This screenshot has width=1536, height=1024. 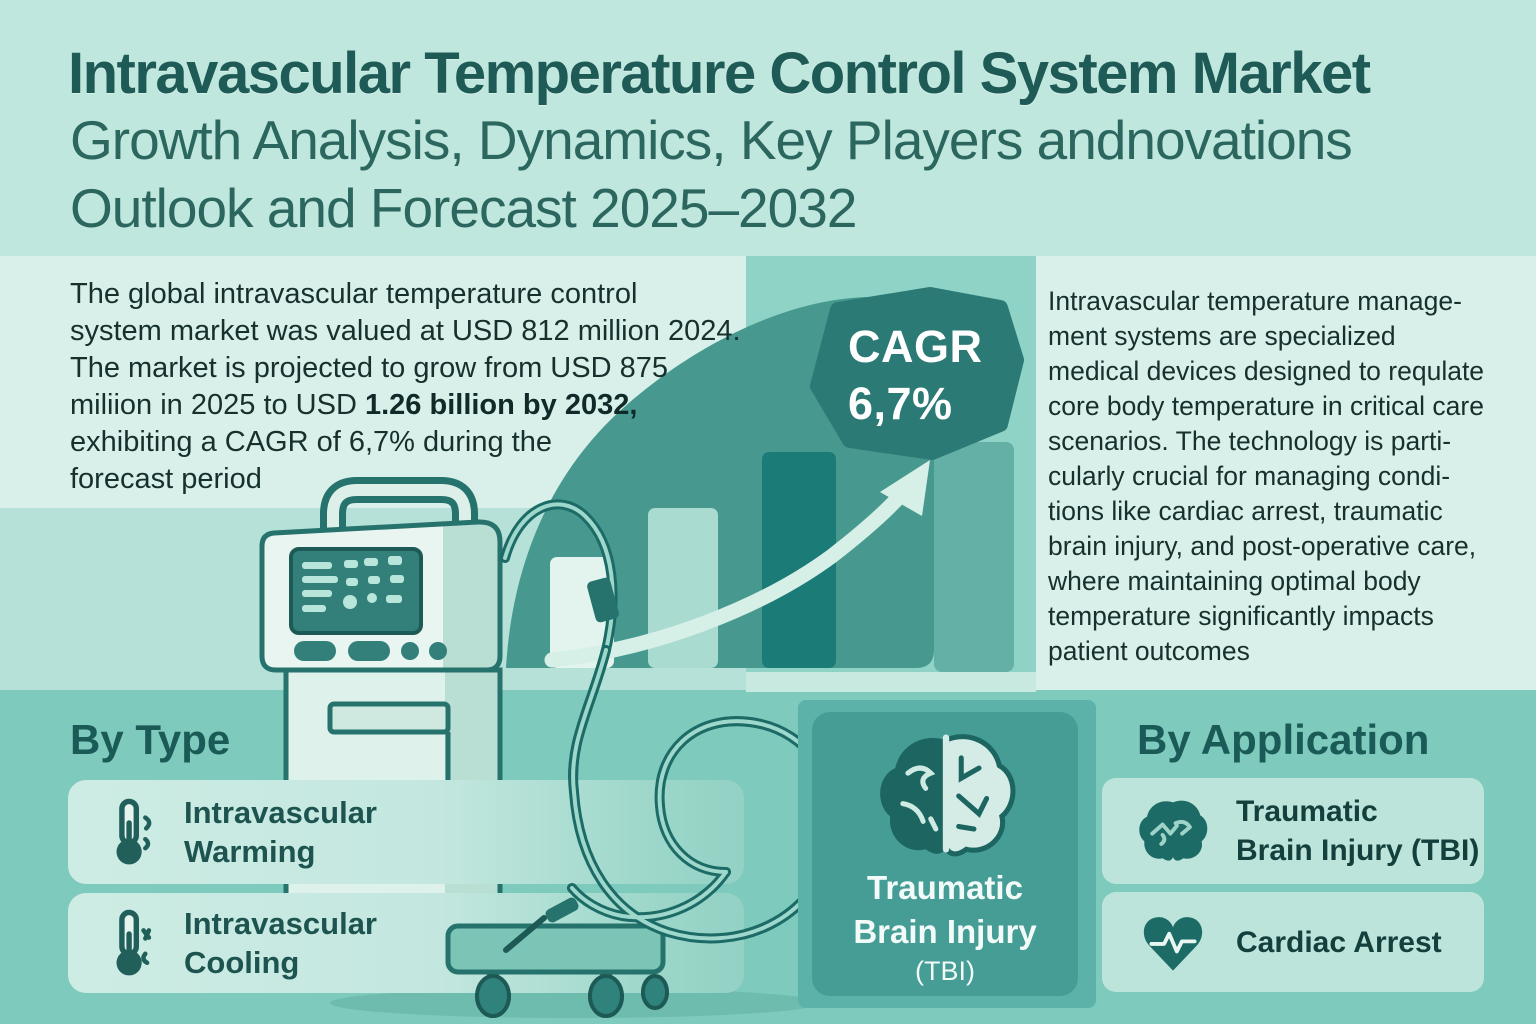 What do you see at coordinates (1307, 811) in the screenshot?
I see `app-card-tbi-line1: Traumatic` at bounding box center [1307, 811].